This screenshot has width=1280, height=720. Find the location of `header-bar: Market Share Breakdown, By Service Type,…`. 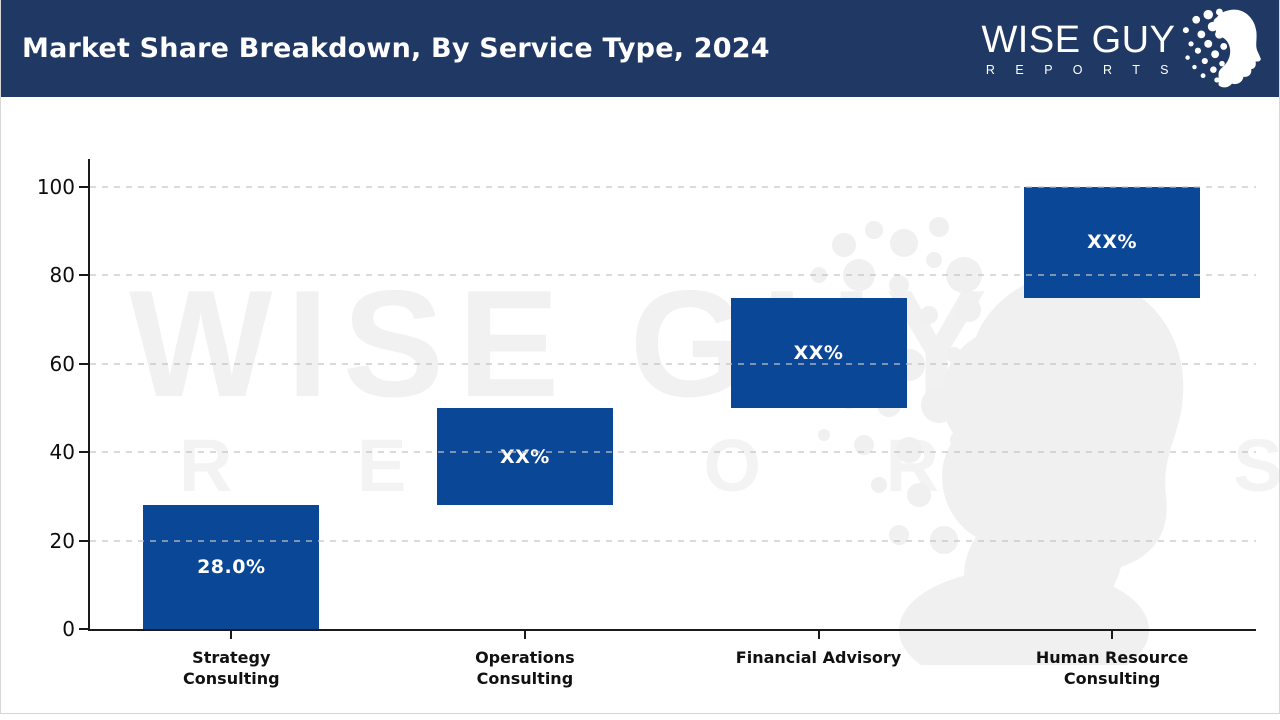

header-bar: Market Share Breakdown, By Service Type,… is located at coordinates (640, 48).